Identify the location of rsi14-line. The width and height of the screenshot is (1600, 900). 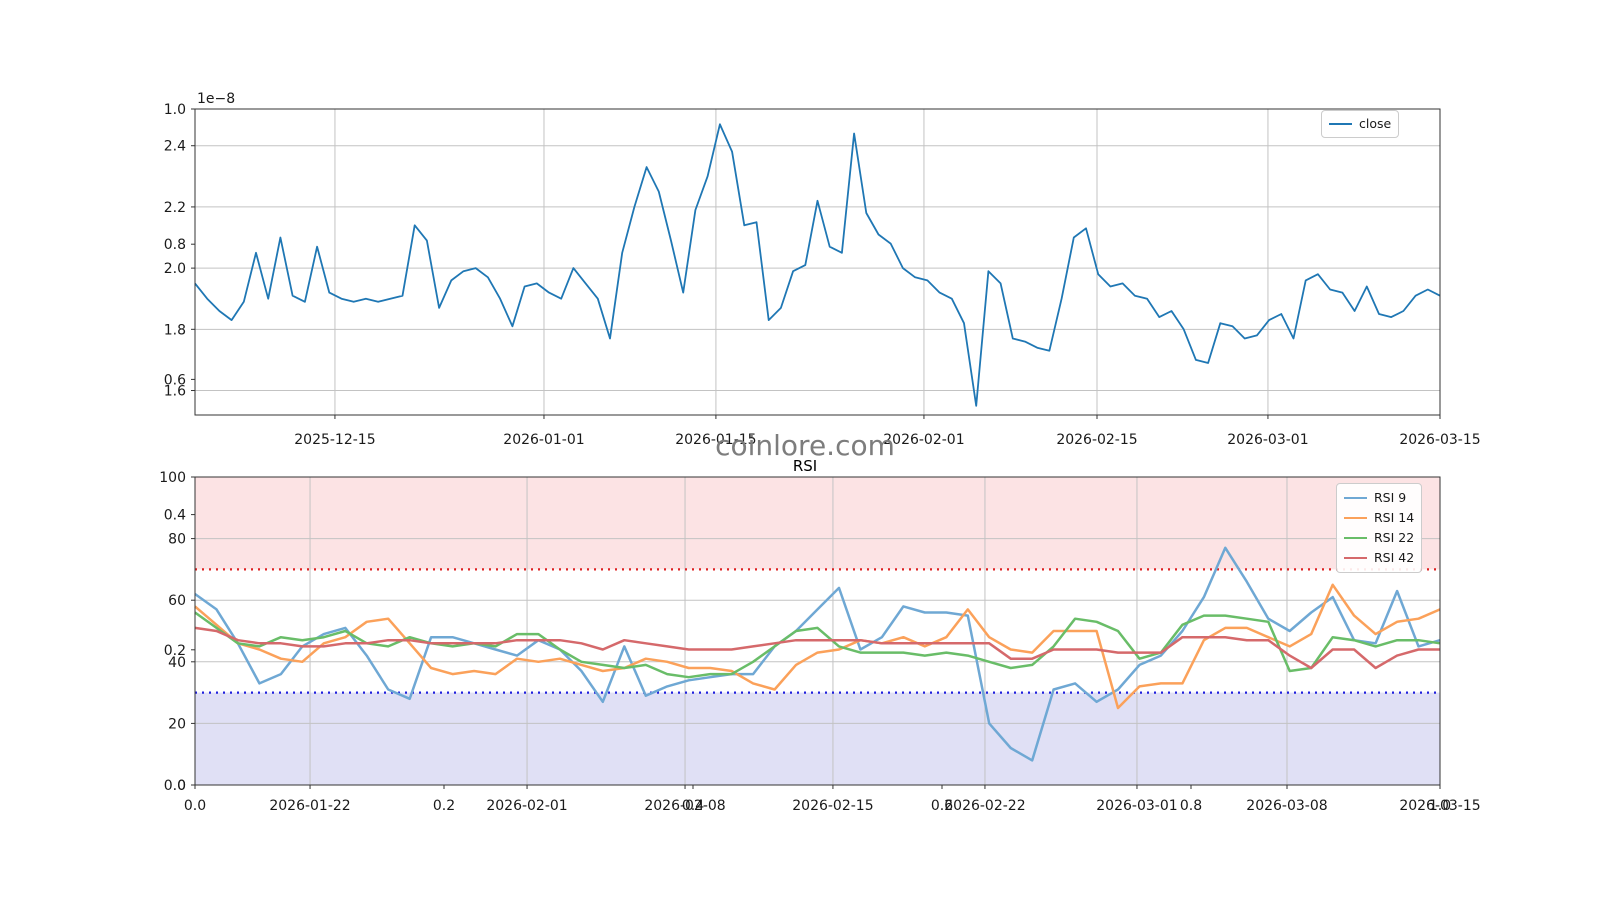
(817, 646).